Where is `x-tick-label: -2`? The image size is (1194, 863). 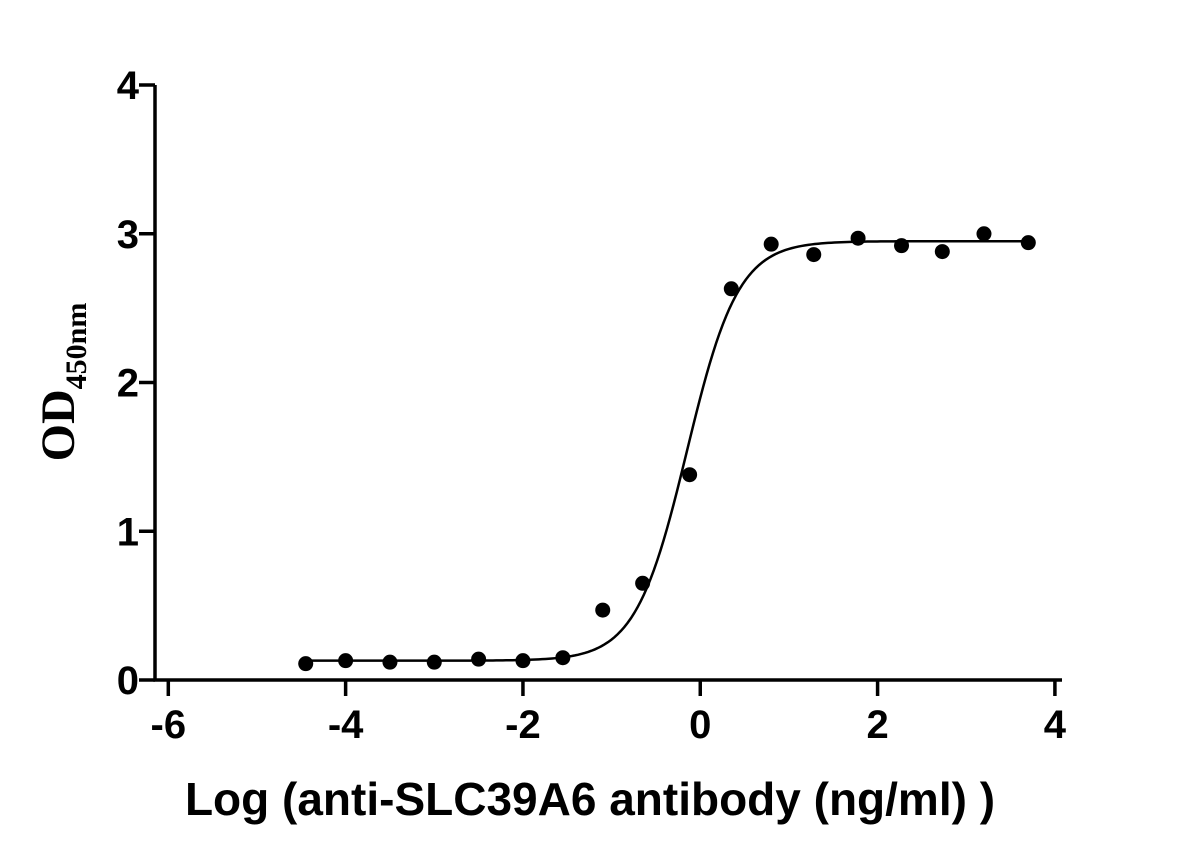 x-tick-label: -2 is located at coordinates (523, 725).